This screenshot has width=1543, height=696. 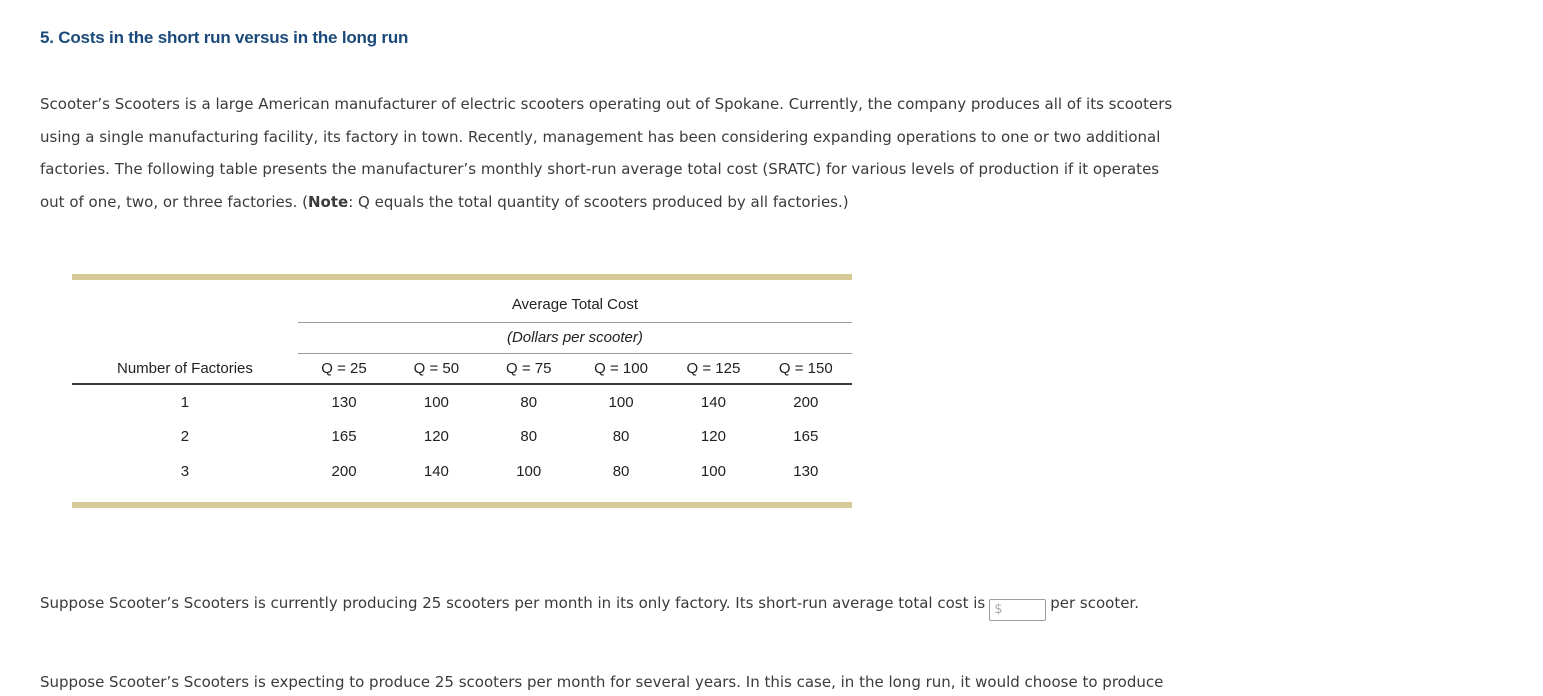 What do you see at coordinates (462, 436) in the screenshot?
I see `table-row: 2 165 120 80 80 120 165` at bounding box center [462, 436].